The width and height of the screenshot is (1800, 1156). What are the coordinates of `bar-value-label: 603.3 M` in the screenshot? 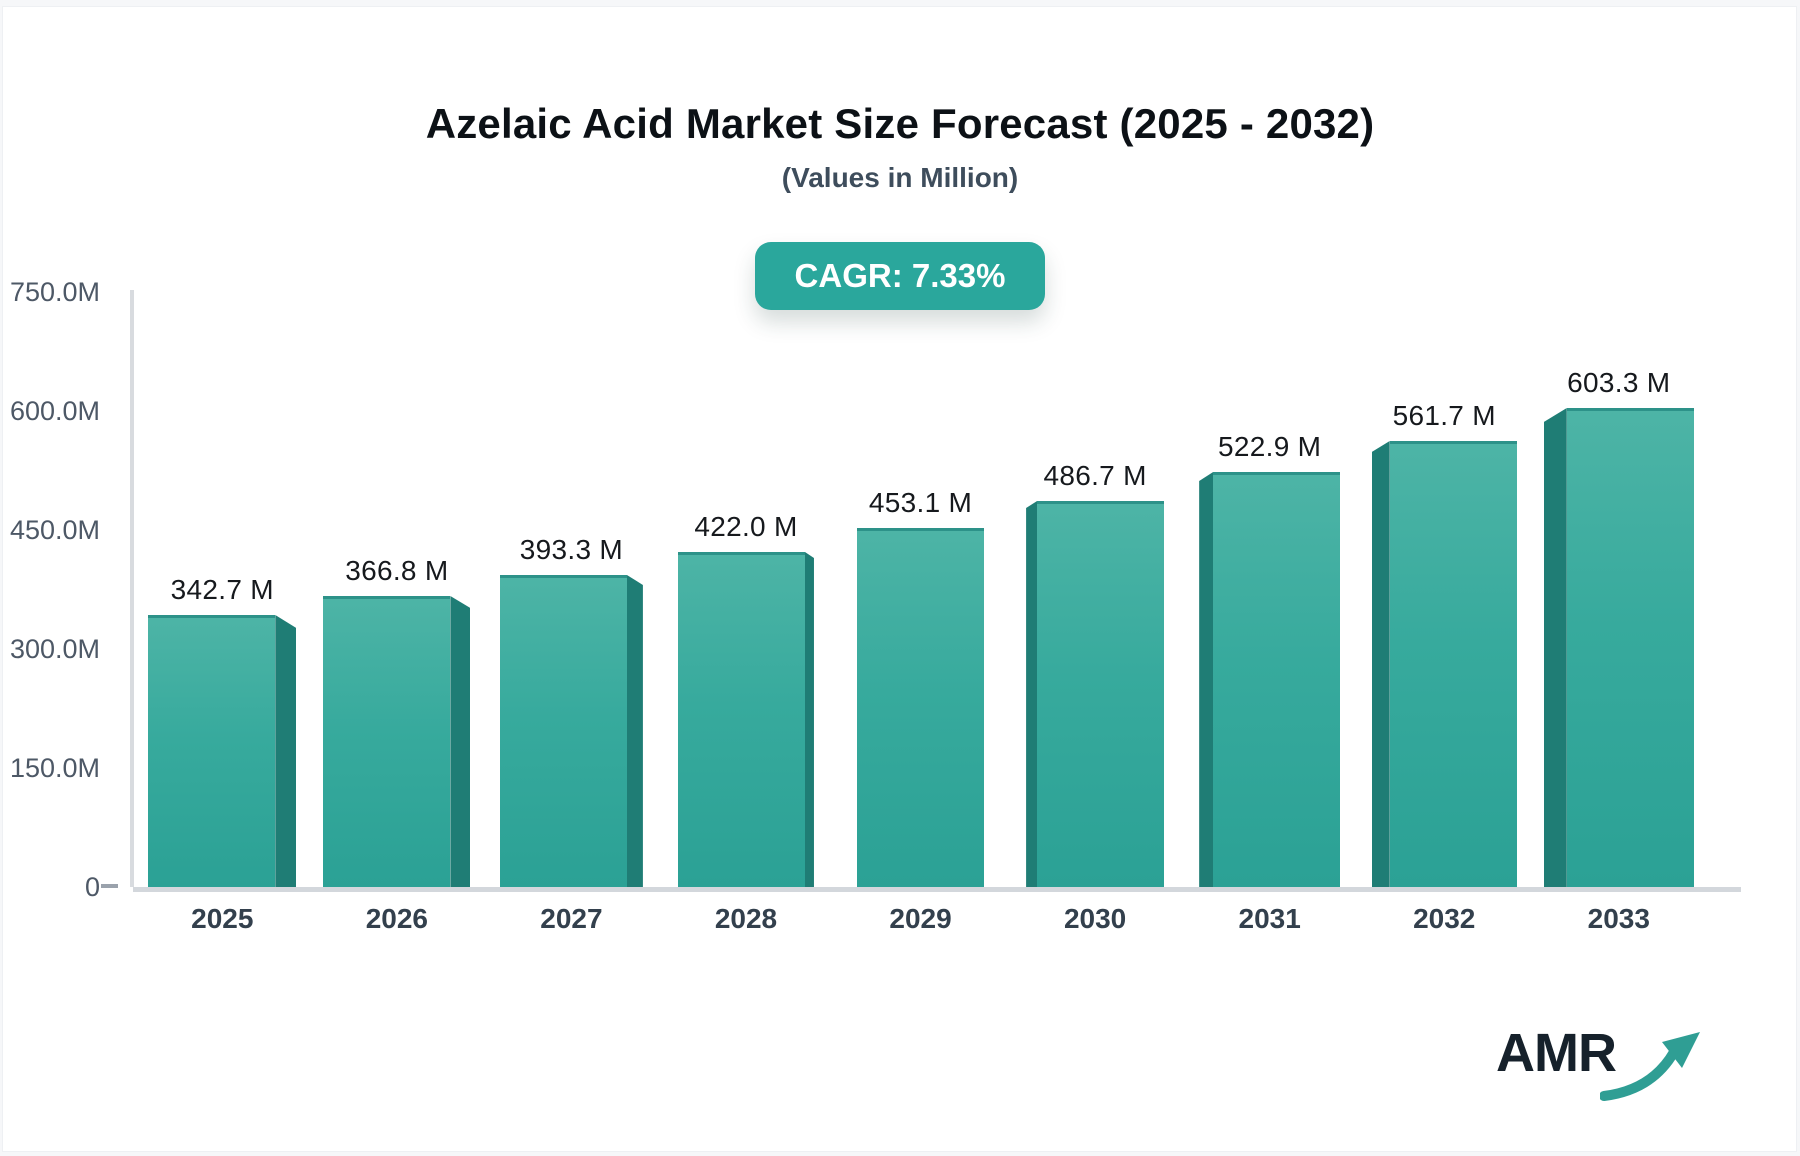 It's located at (1619, 382).